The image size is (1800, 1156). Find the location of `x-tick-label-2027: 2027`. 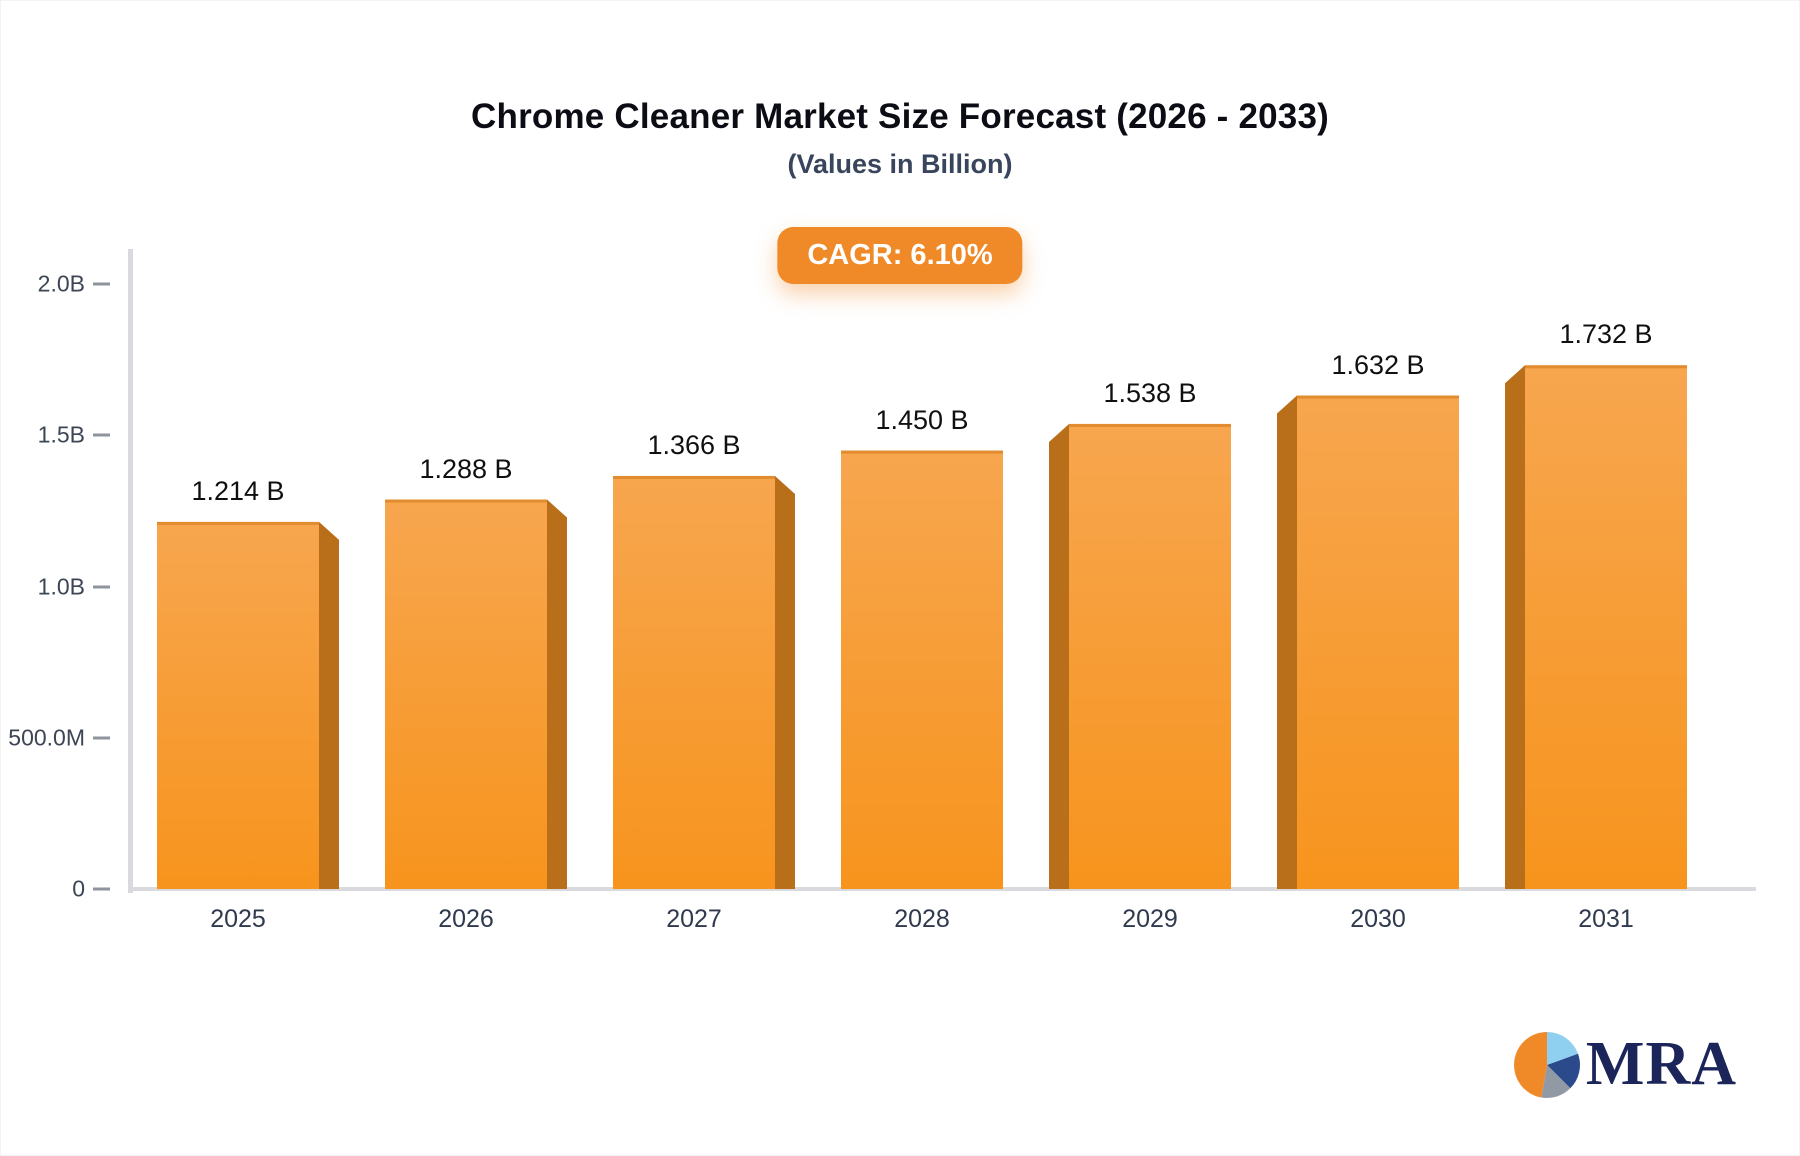

x-tick-label-2027: 2027 is located at coordinates (694, 919).